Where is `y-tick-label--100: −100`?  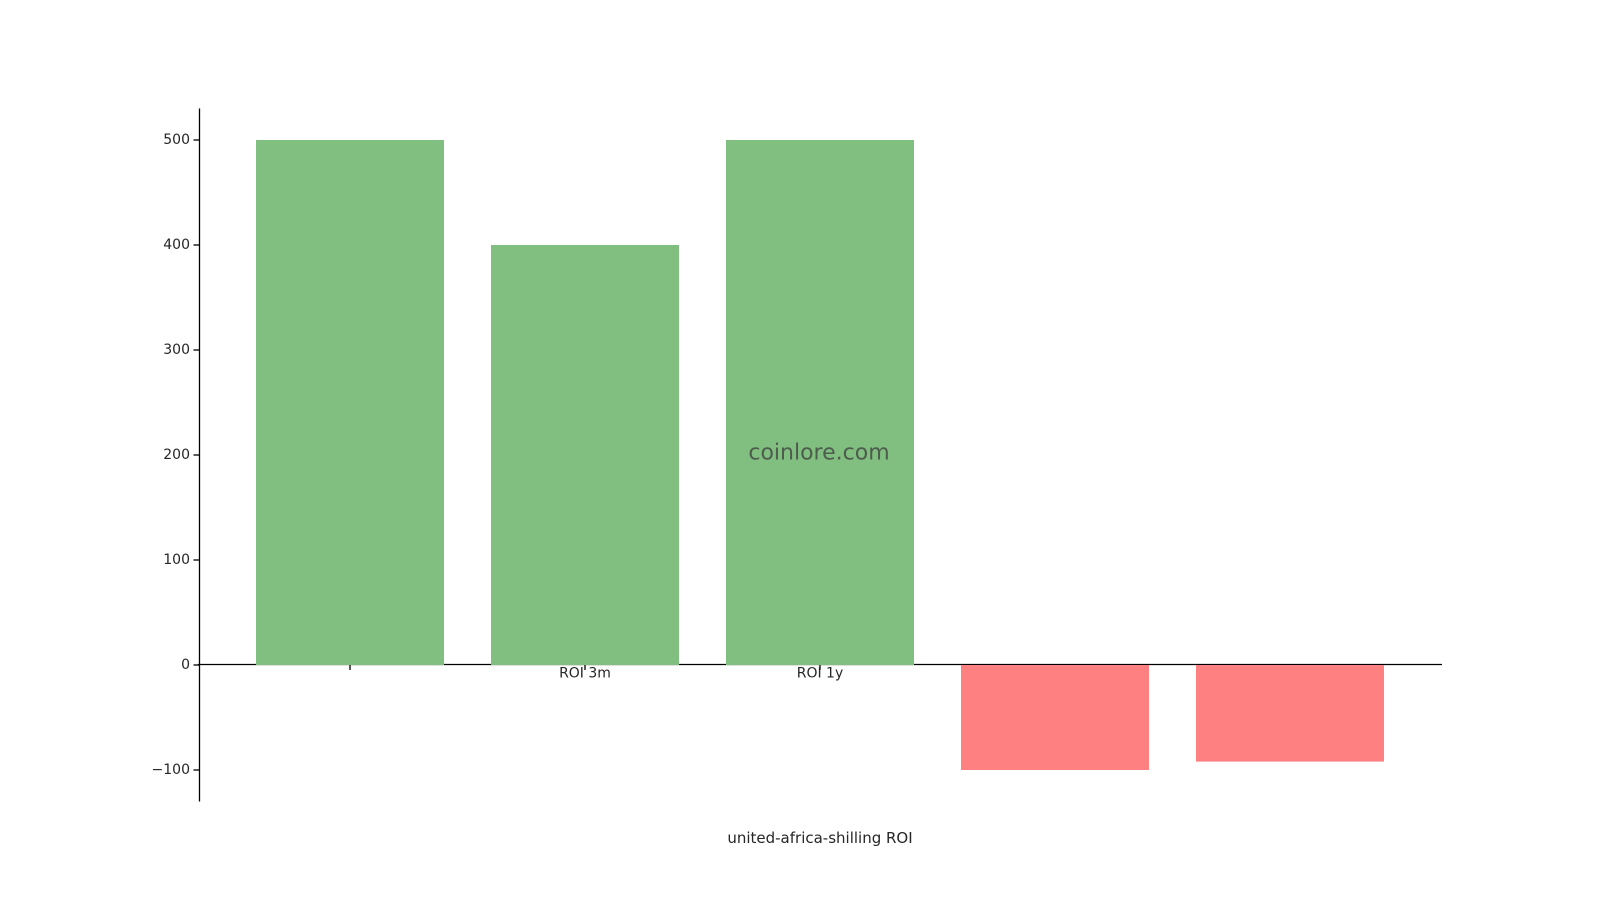
y-tick-label--100: −100 is located at coordinates (171, 770).